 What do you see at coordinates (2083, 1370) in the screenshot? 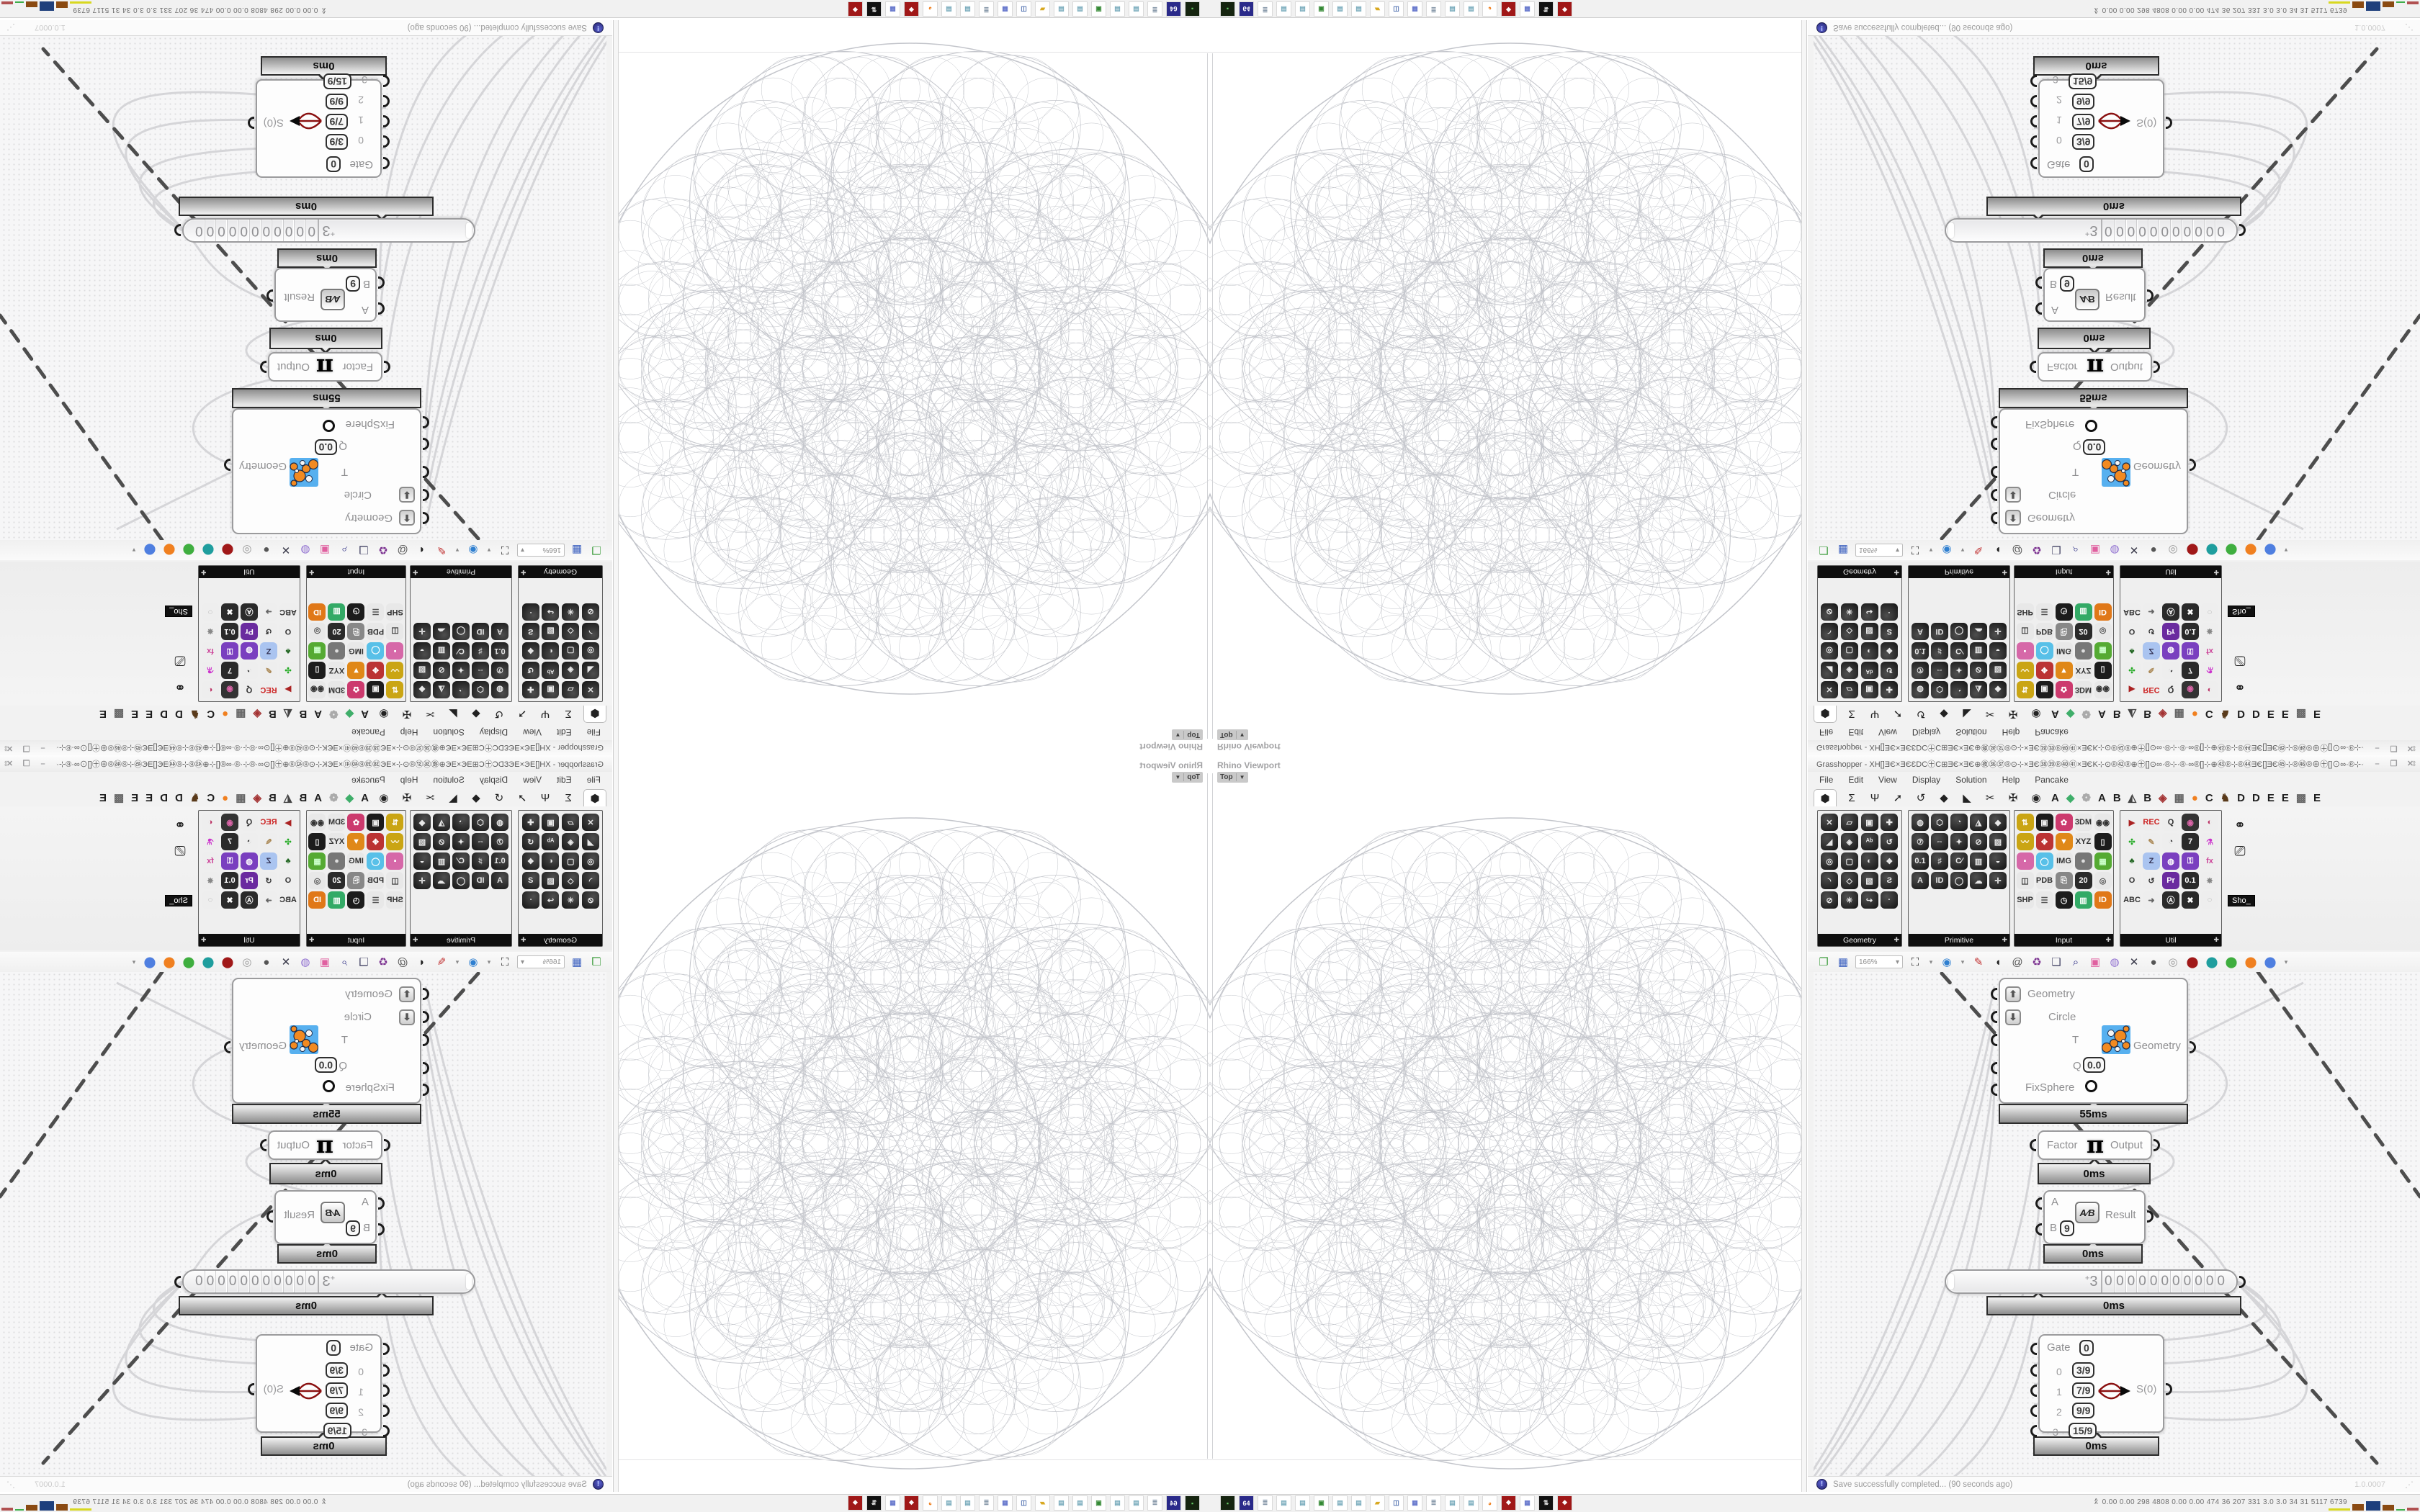
I see `gate-value-0: 3/9` at bounding box center [2083, 1370].